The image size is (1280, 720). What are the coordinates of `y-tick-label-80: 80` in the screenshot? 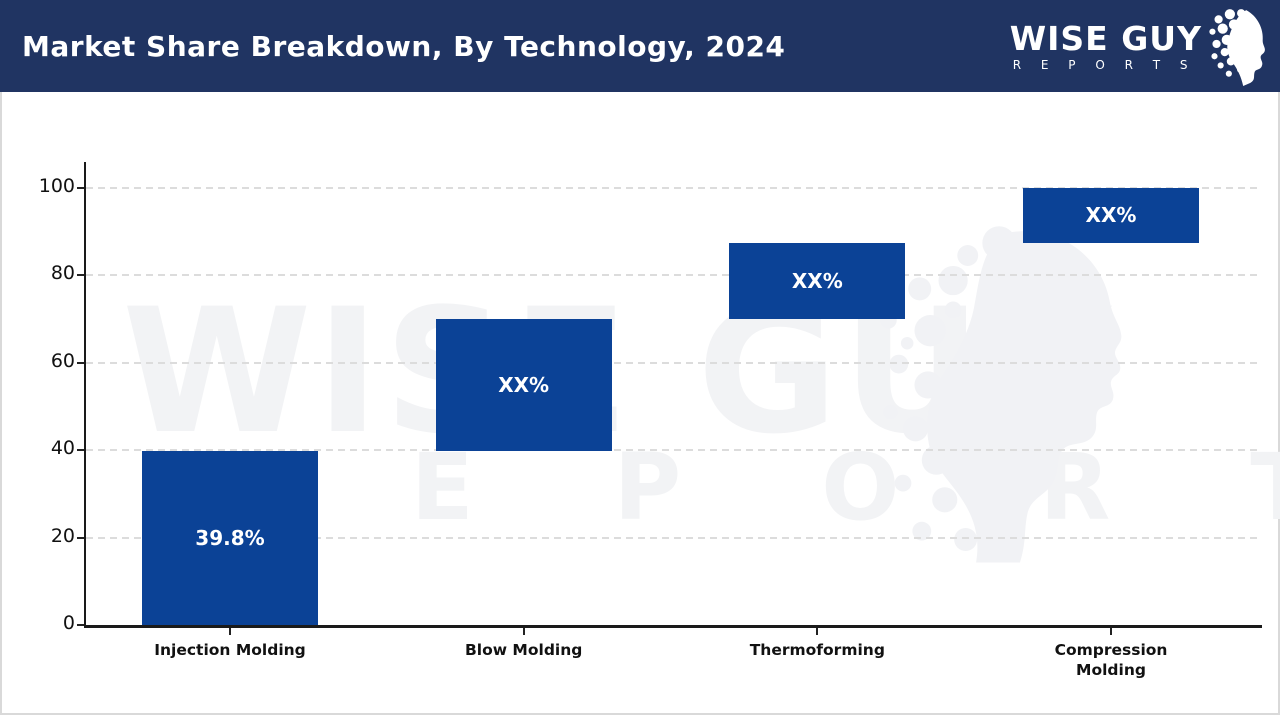 It's located at (62, 273).